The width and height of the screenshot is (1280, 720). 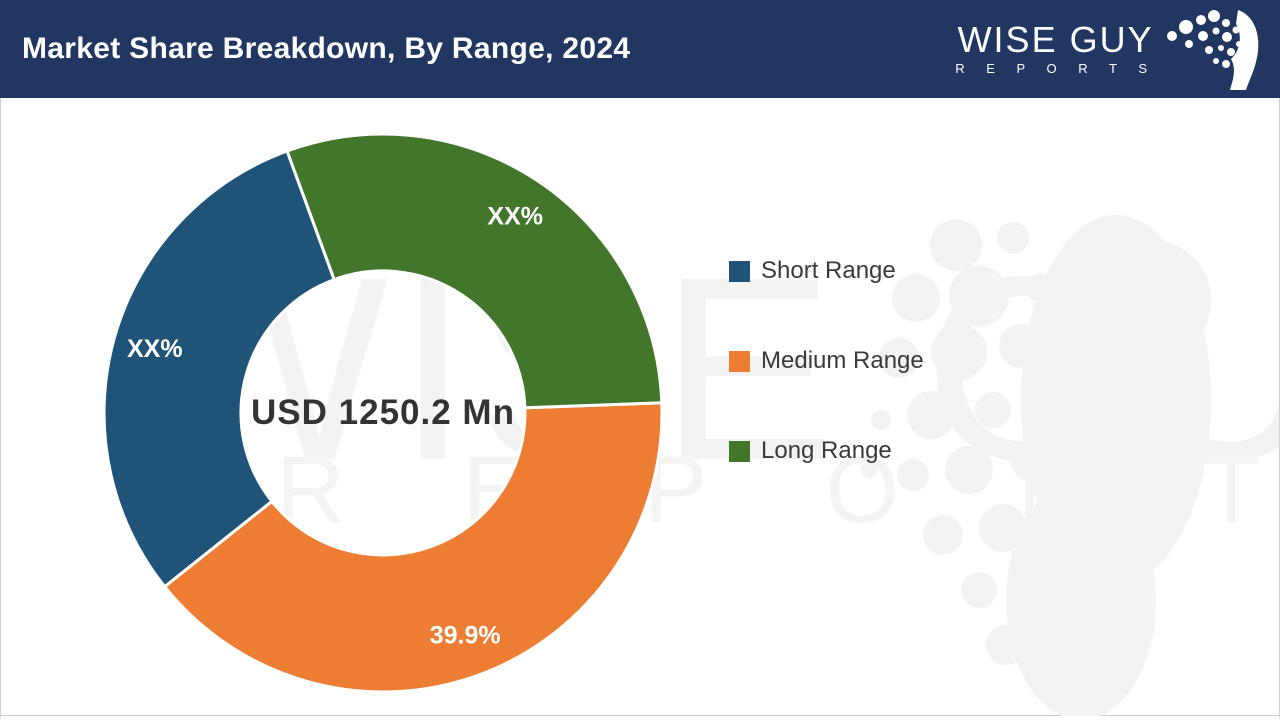 I want to click on legend-label: Long Range, so click(x=826, y=450).